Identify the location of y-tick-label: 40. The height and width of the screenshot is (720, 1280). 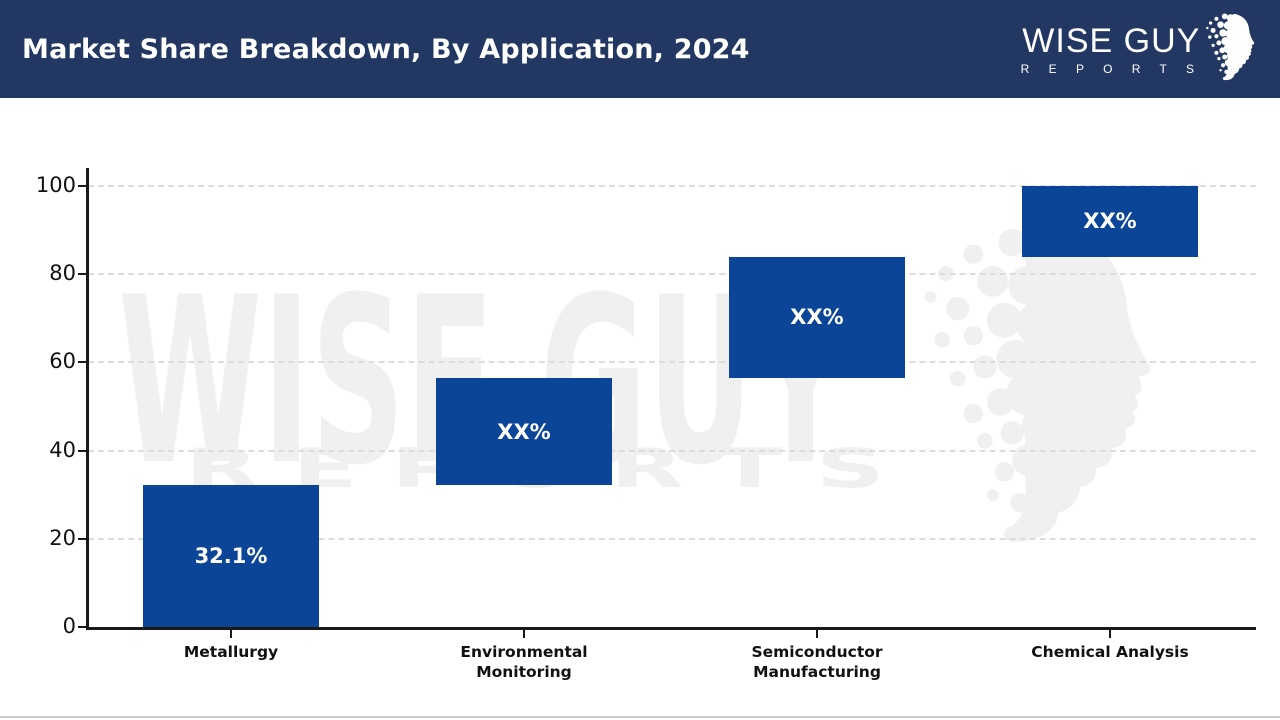
(62, 449).